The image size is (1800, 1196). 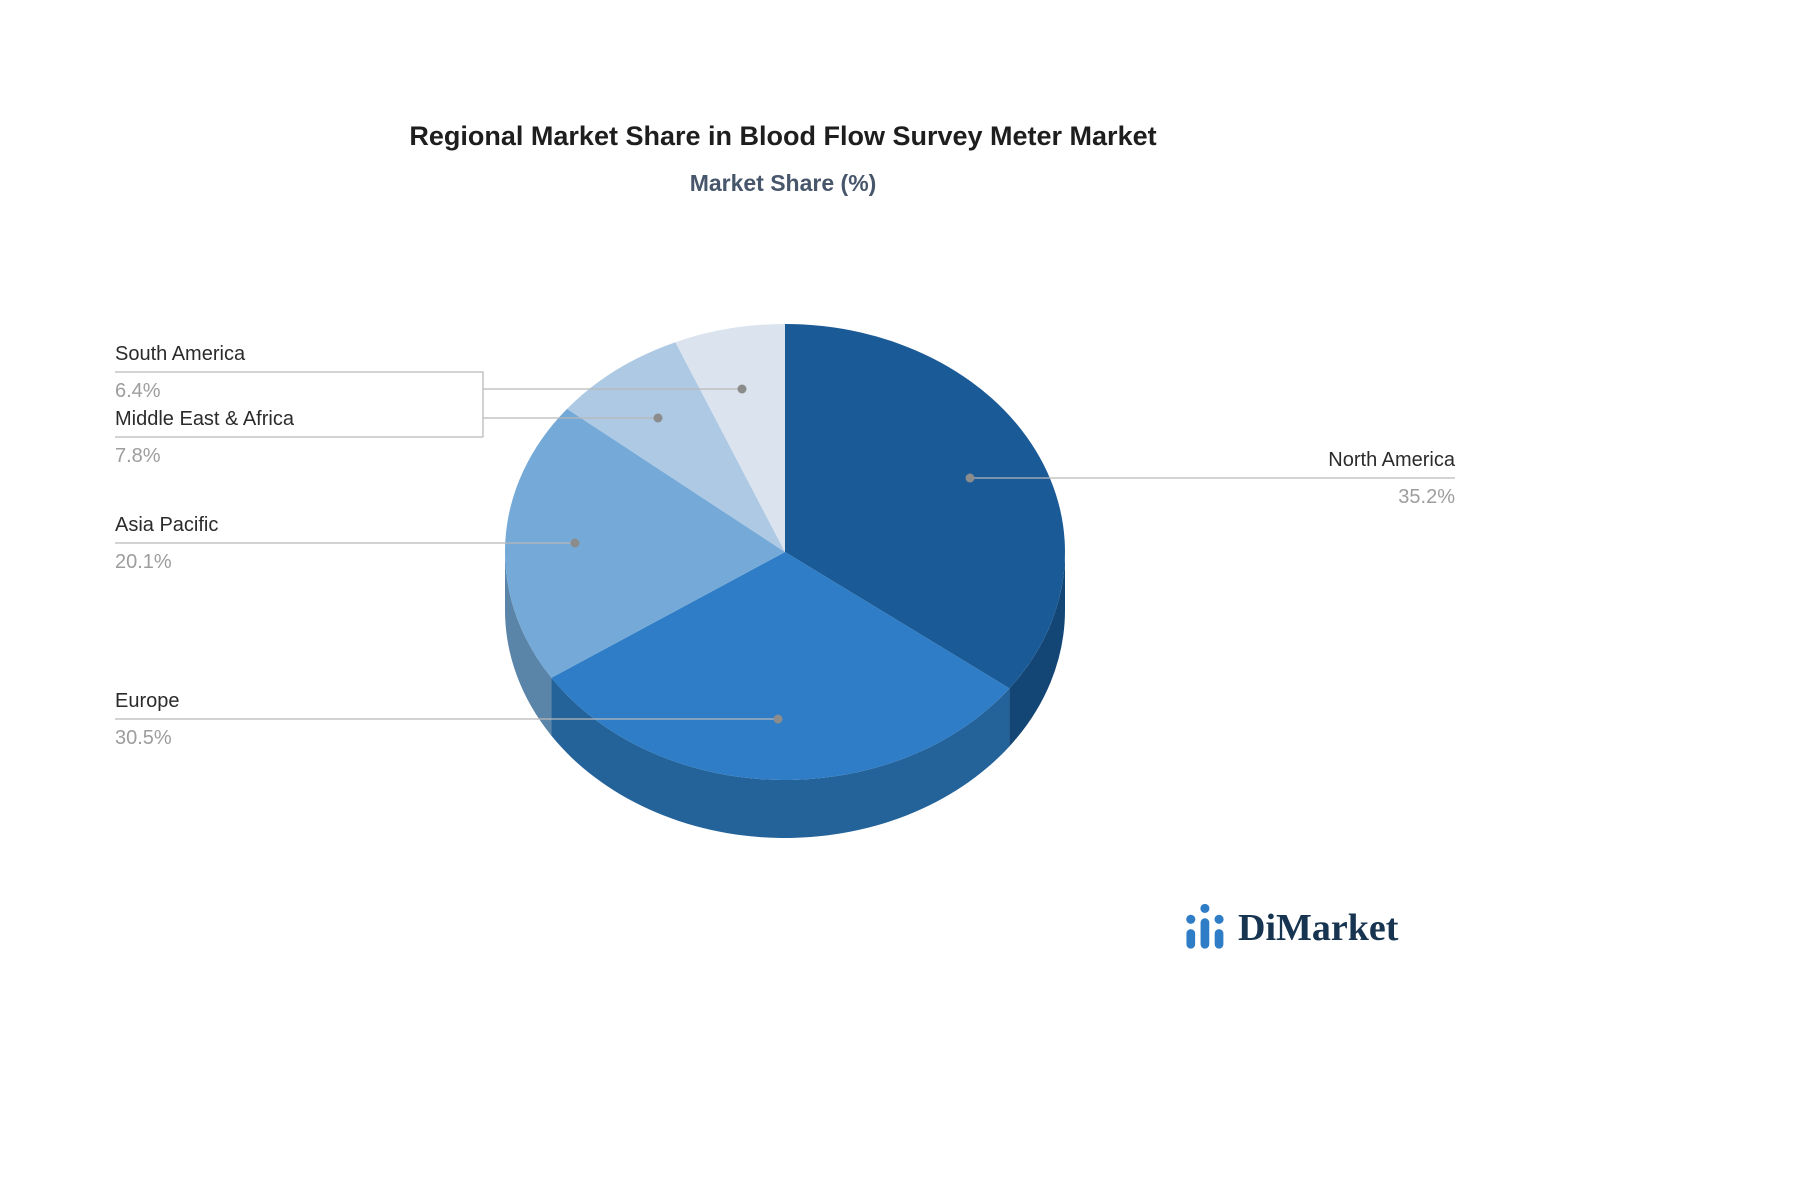 I want to click on chart-subtitle: Market Share (%), so click(x=783, y=183).